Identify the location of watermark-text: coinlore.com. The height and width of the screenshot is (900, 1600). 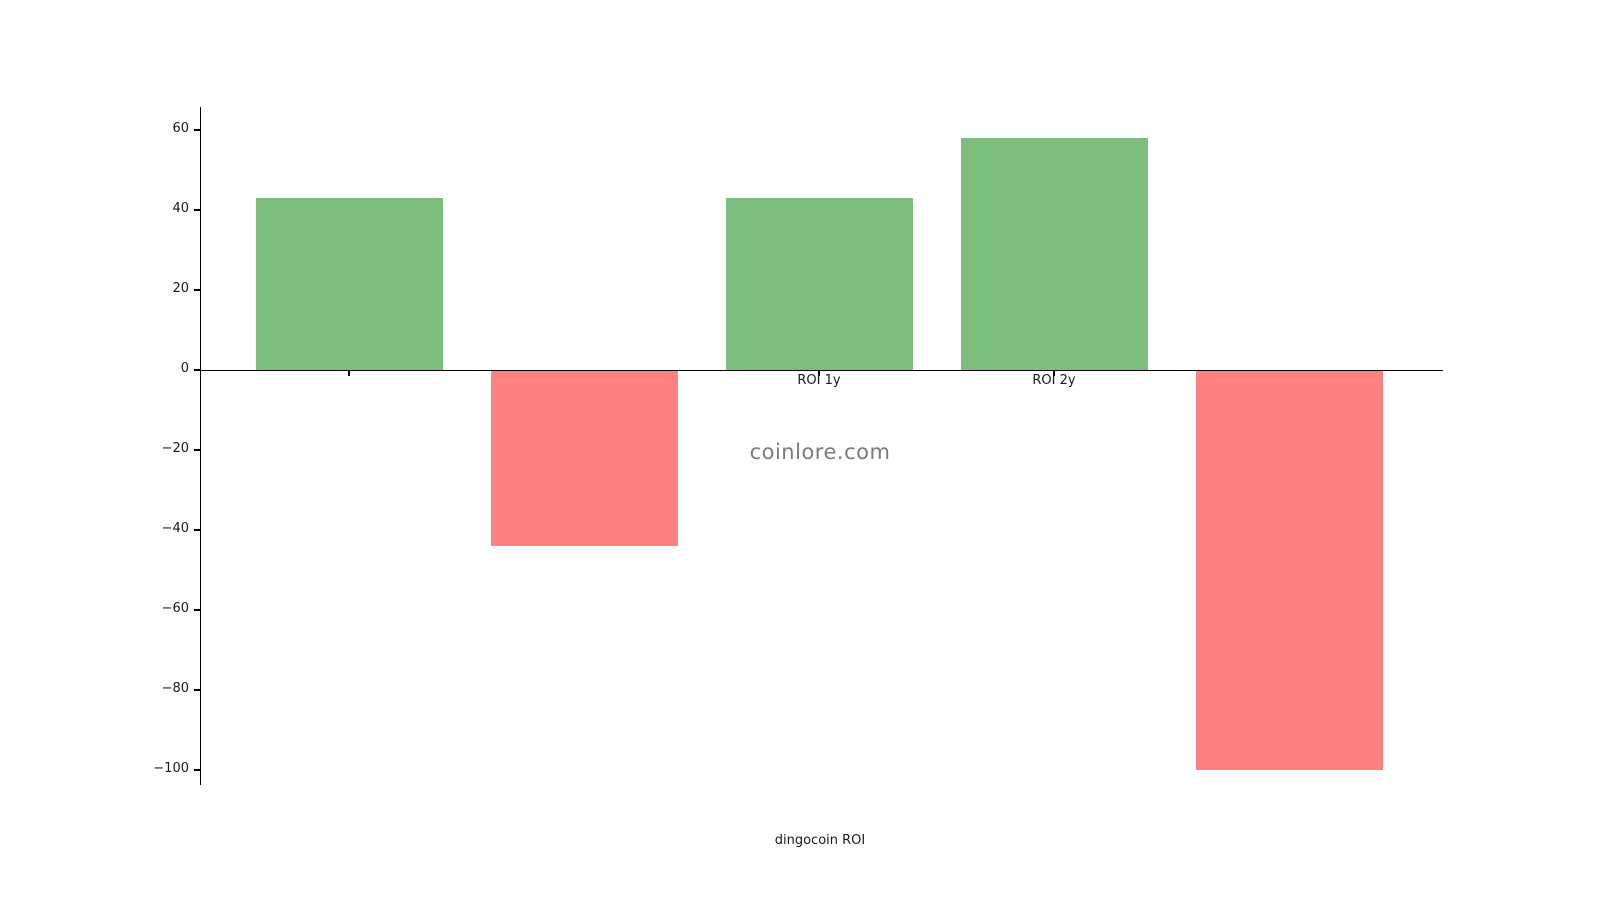
(820, 452).